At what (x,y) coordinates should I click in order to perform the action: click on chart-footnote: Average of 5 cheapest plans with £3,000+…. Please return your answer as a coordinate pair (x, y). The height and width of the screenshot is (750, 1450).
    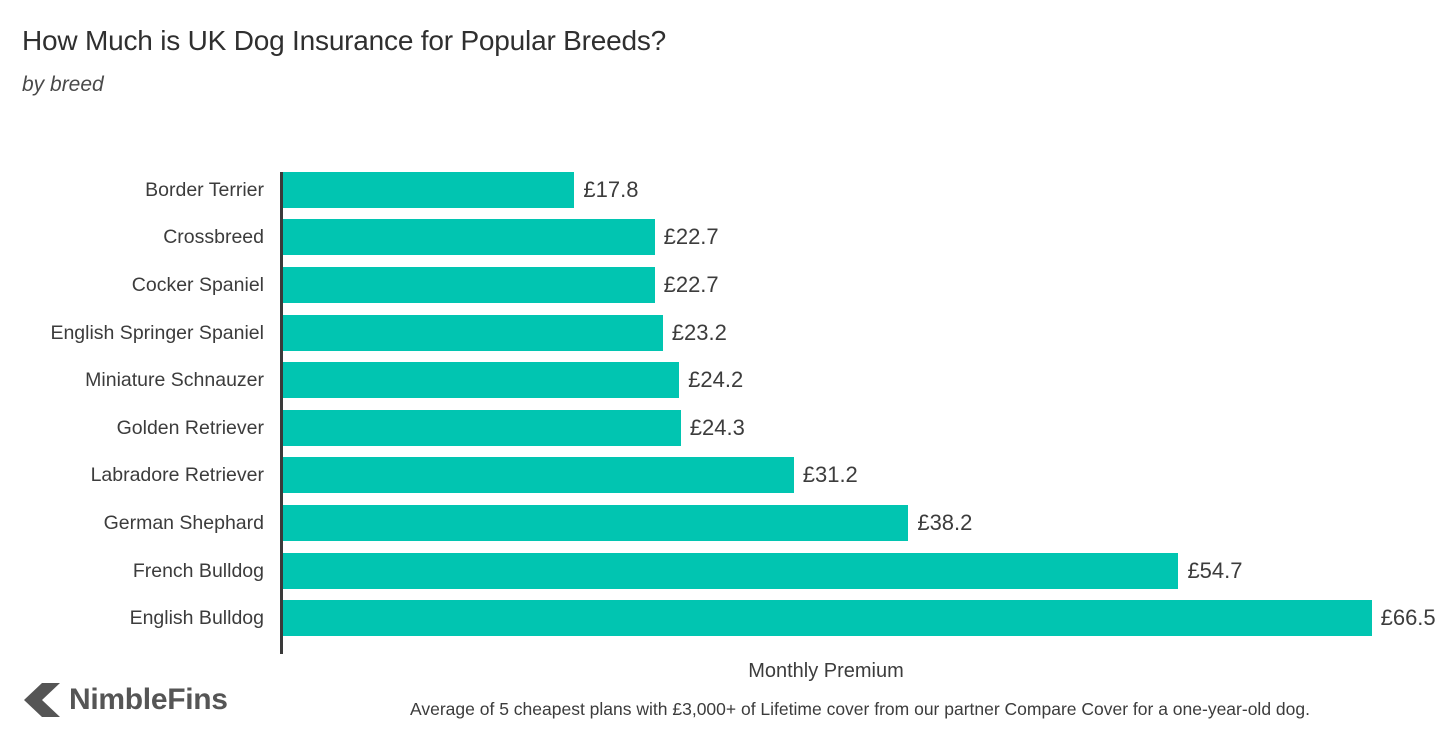
    Looking at the image, I should click on (860, 709).